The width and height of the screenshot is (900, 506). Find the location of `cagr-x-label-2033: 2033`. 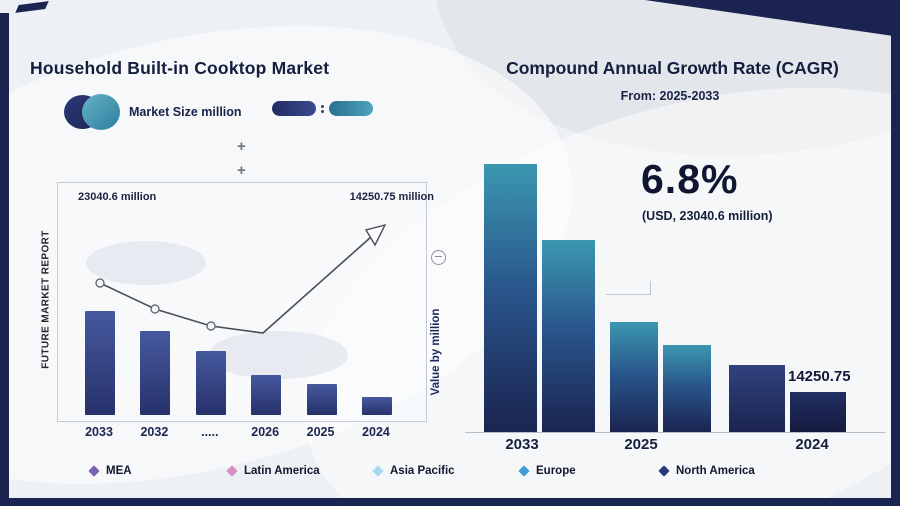

cagr-x-label-2033: 2033 is located at coordinates (522, 444).